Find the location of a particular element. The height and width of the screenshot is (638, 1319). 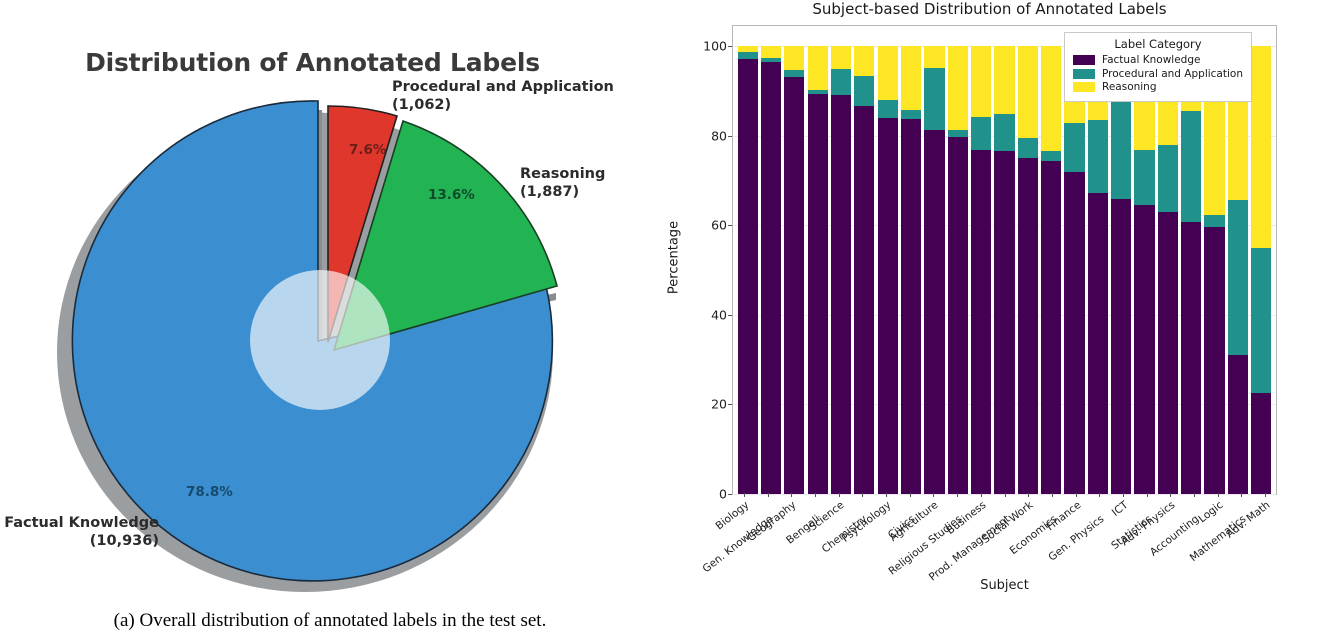

y-tick-label-80: 80 is located at coordinates (719, 136).